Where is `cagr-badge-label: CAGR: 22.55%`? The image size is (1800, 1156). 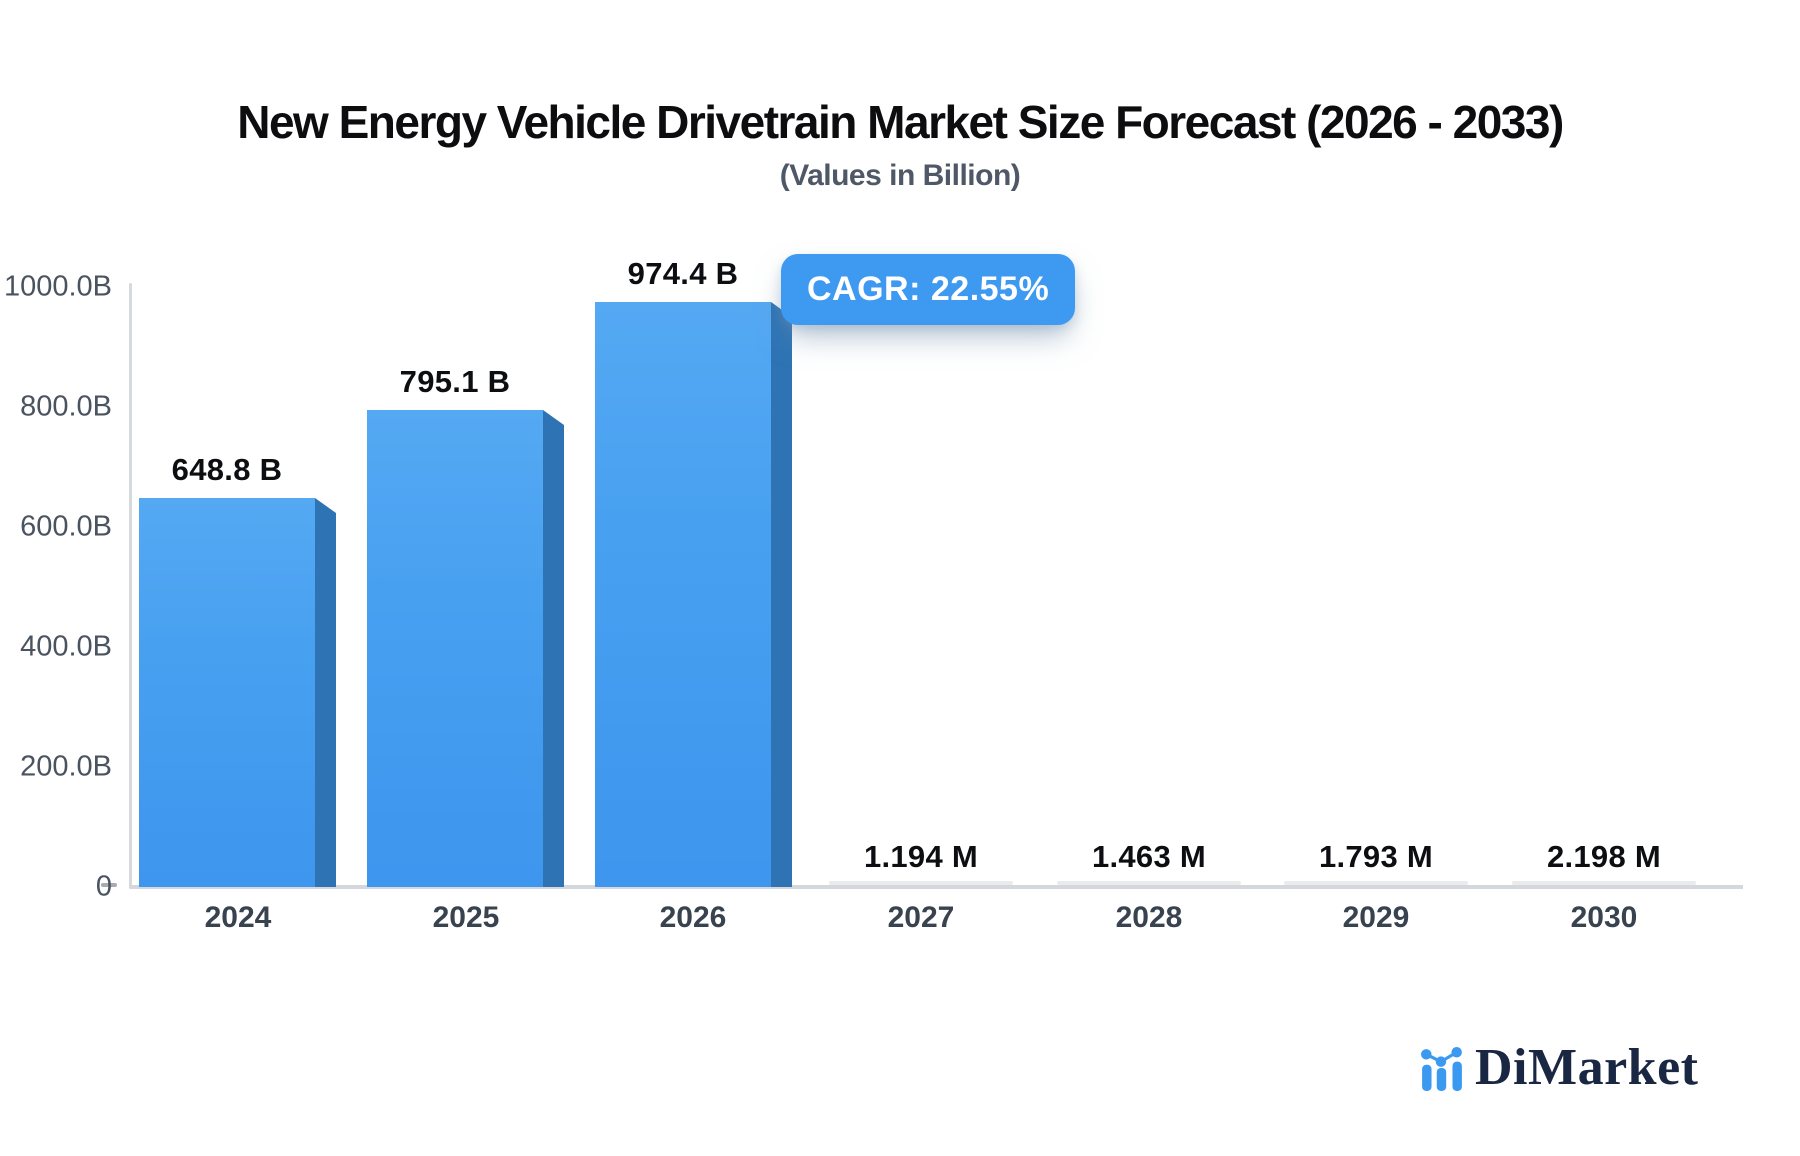 cagr-badge-label: CAGR: 22.55% is located at coordinates (928, 289).